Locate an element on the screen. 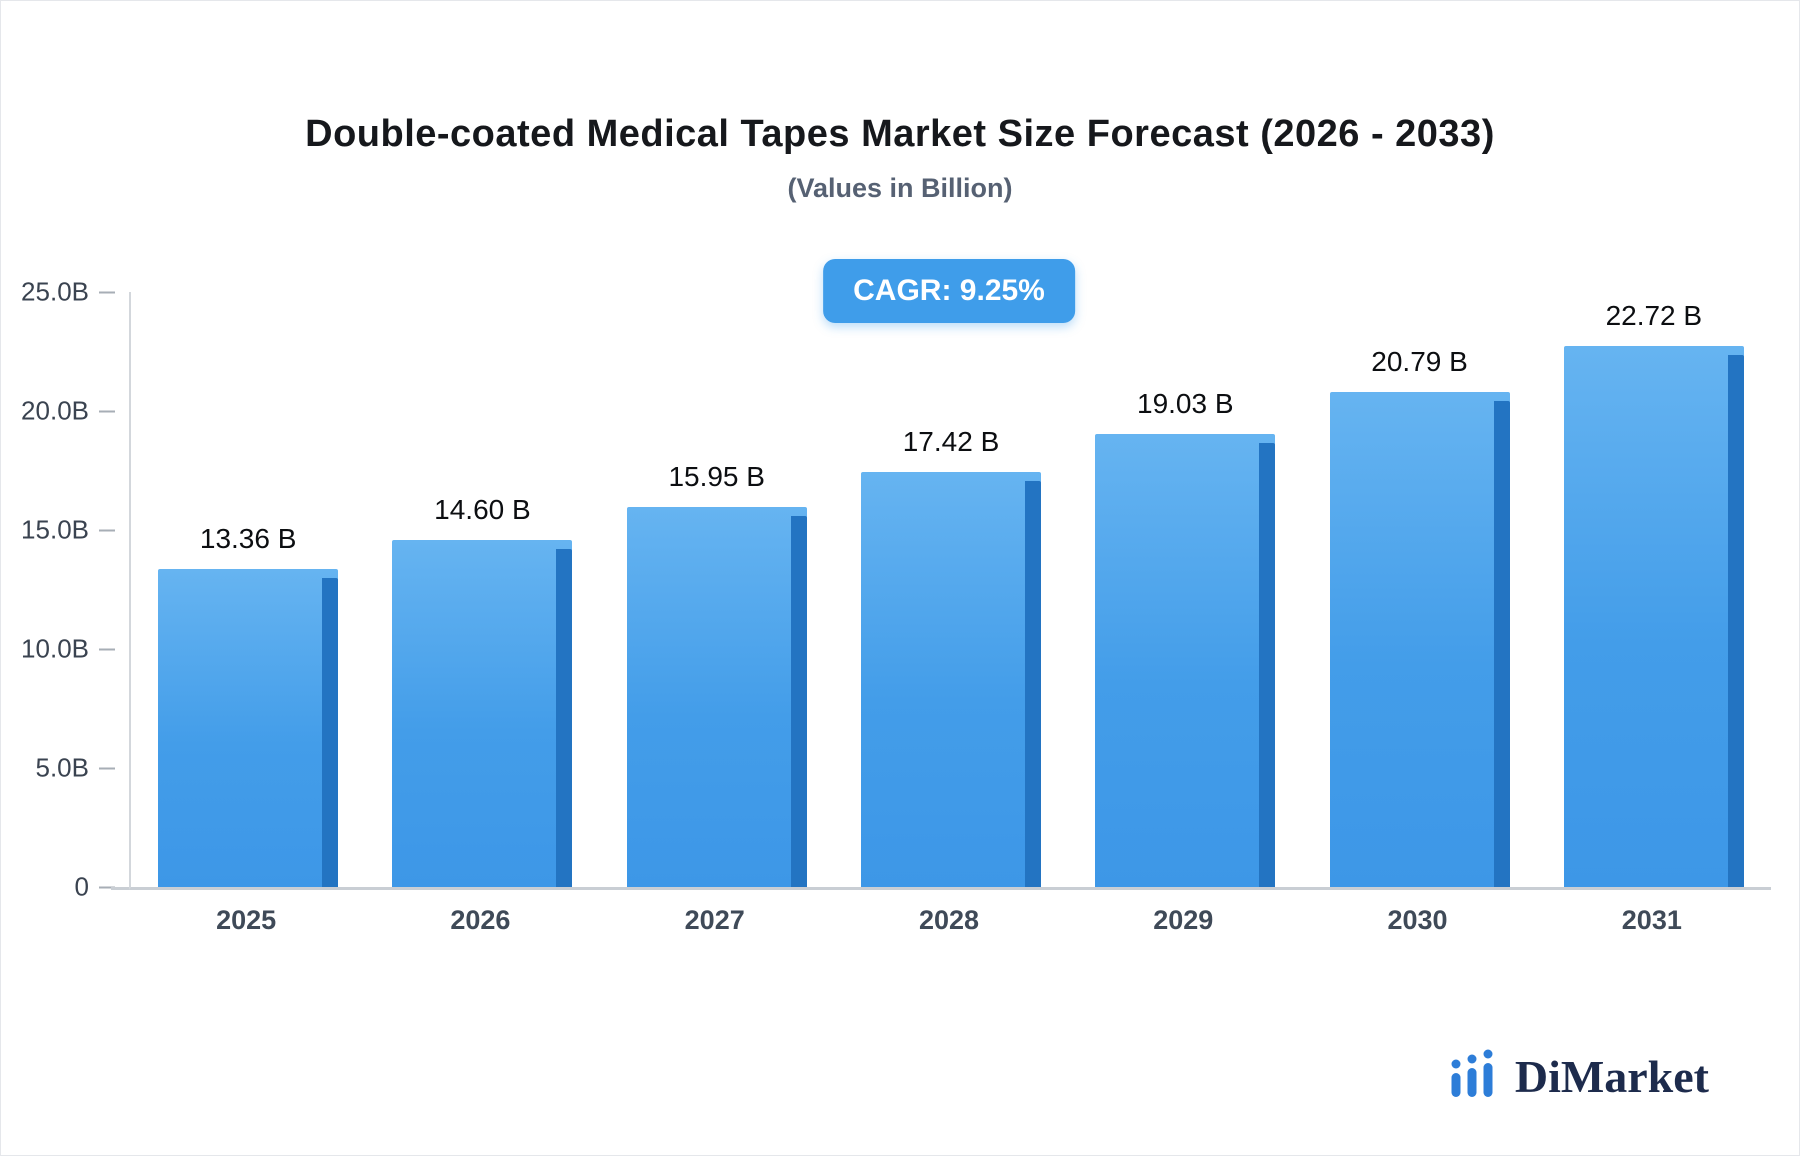 The height and width of the screenshot is (1156, 1800). x-axis-labels: 2025 2026 2027 2028 2029 2030 2031 is located at coordinates (949, 920).